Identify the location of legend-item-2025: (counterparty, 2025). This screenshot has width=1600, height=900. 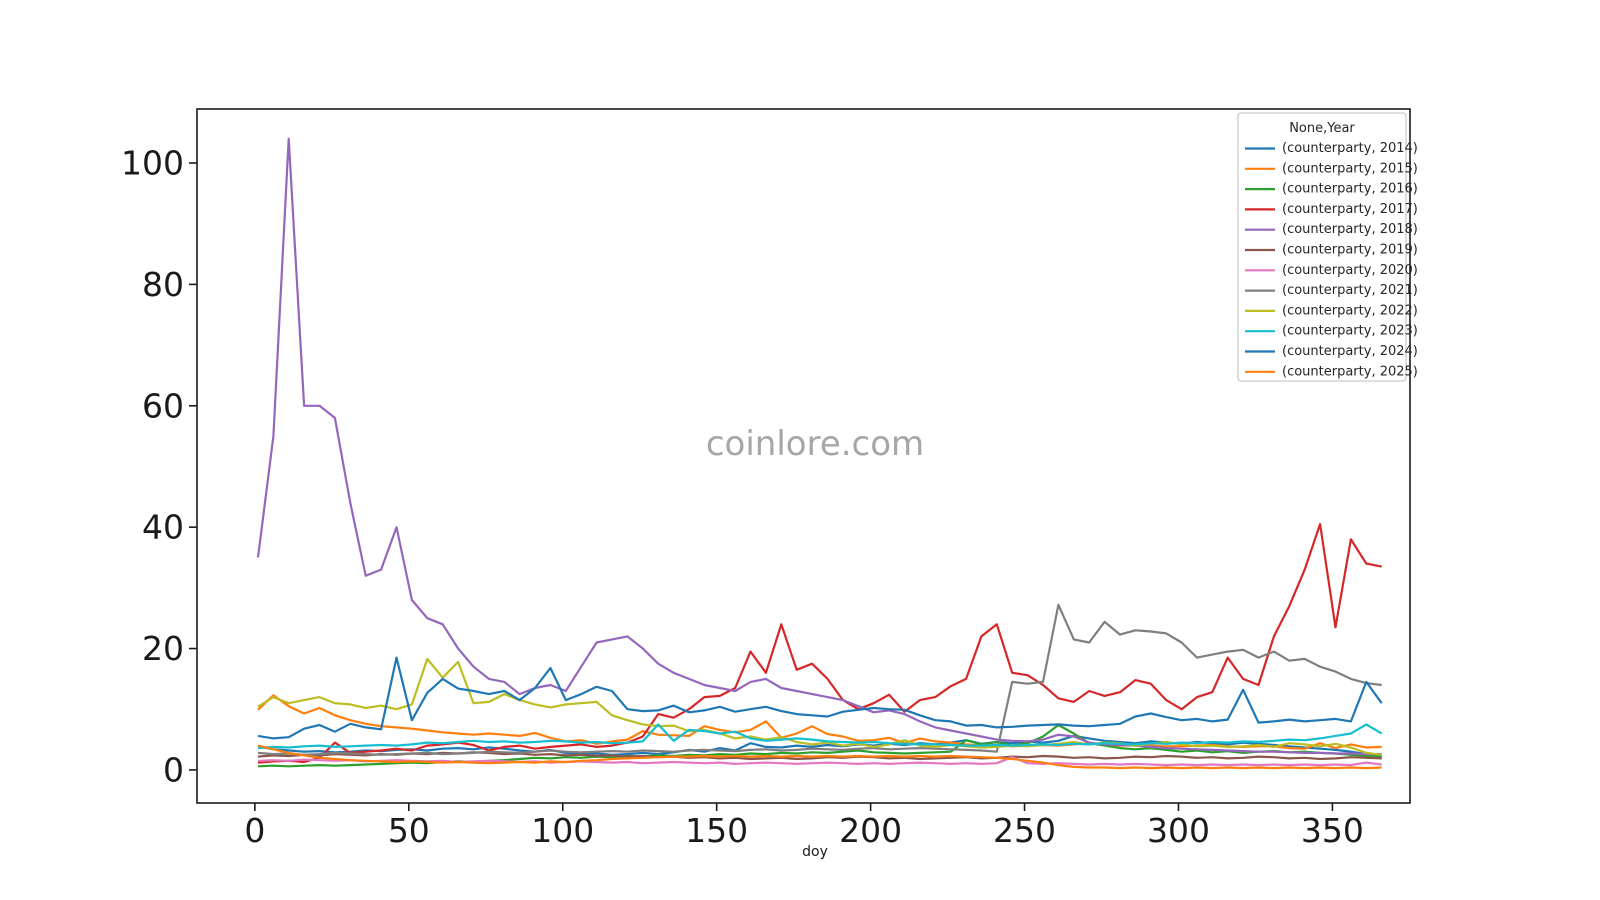
(1331, 371).